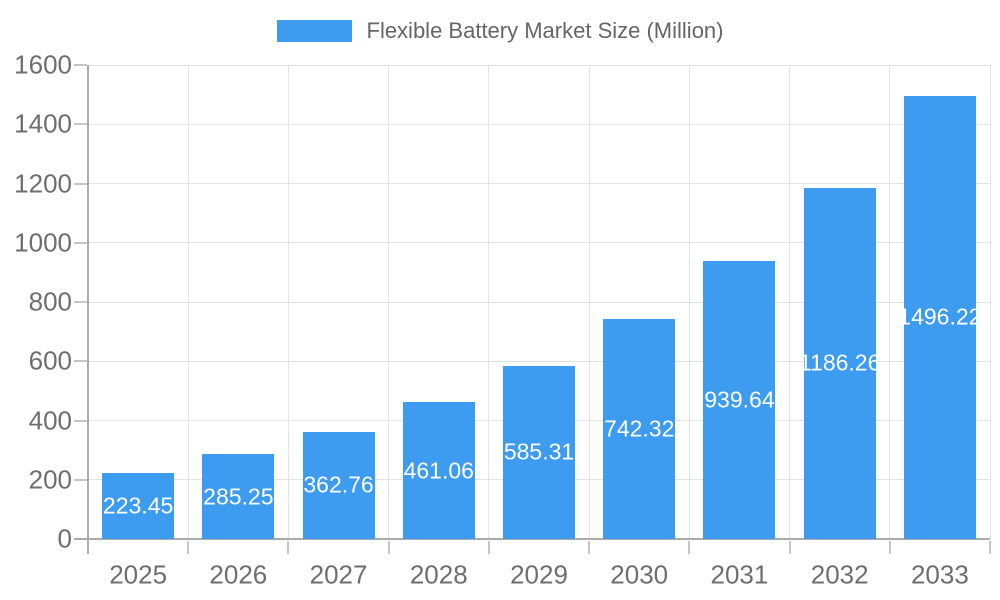 The height and width of the screenshot is (600, 1000). What do you see at coordinates (532, 539) in the screenshot?
I see `x-axis-line` at bounding box center [532, 539].